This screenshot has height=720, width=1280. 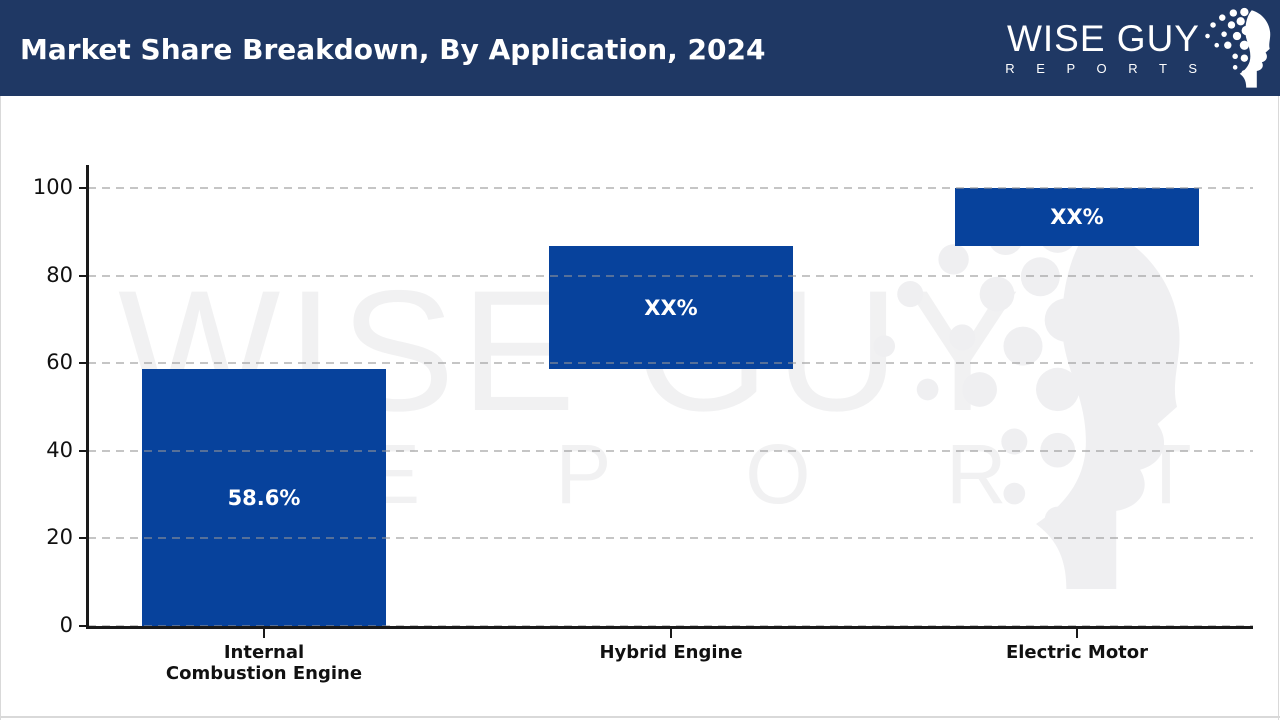 I want to click on x-category-label: Hybrid Engine, so click(x=671, y=652).